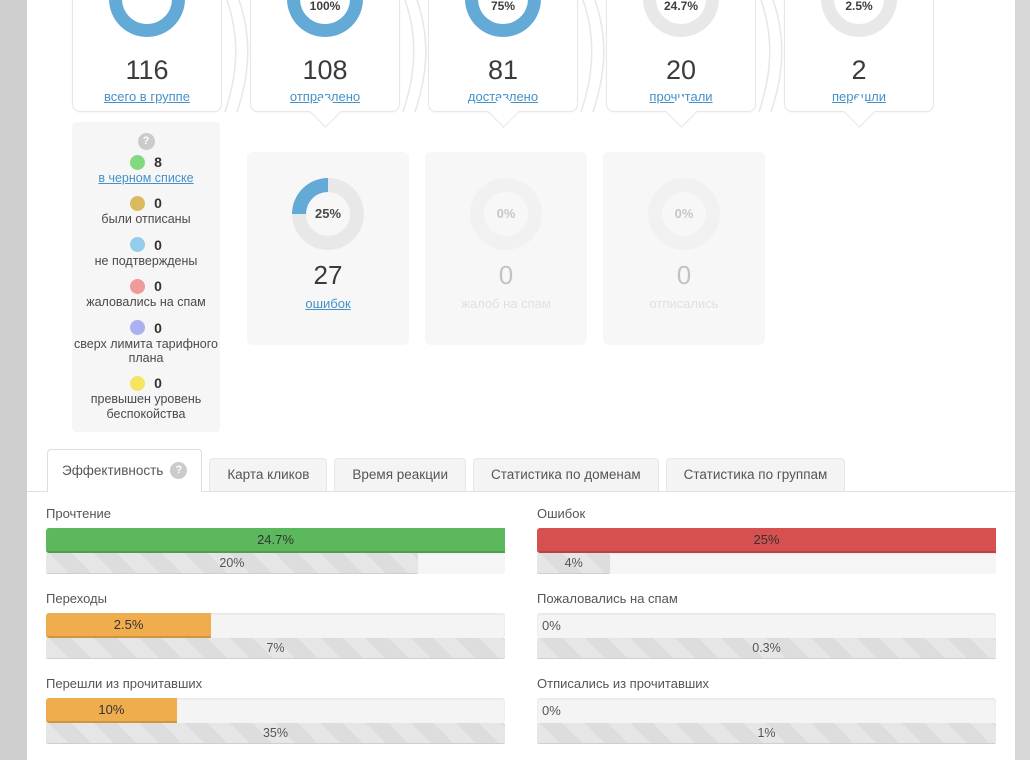 Image resolution: width=1030 pixels, height=760 pixels. What do you see at coordinates (573, 563) in the screenshot?
I see `benchmark-label: 4%` at bounding box center [573, 563].